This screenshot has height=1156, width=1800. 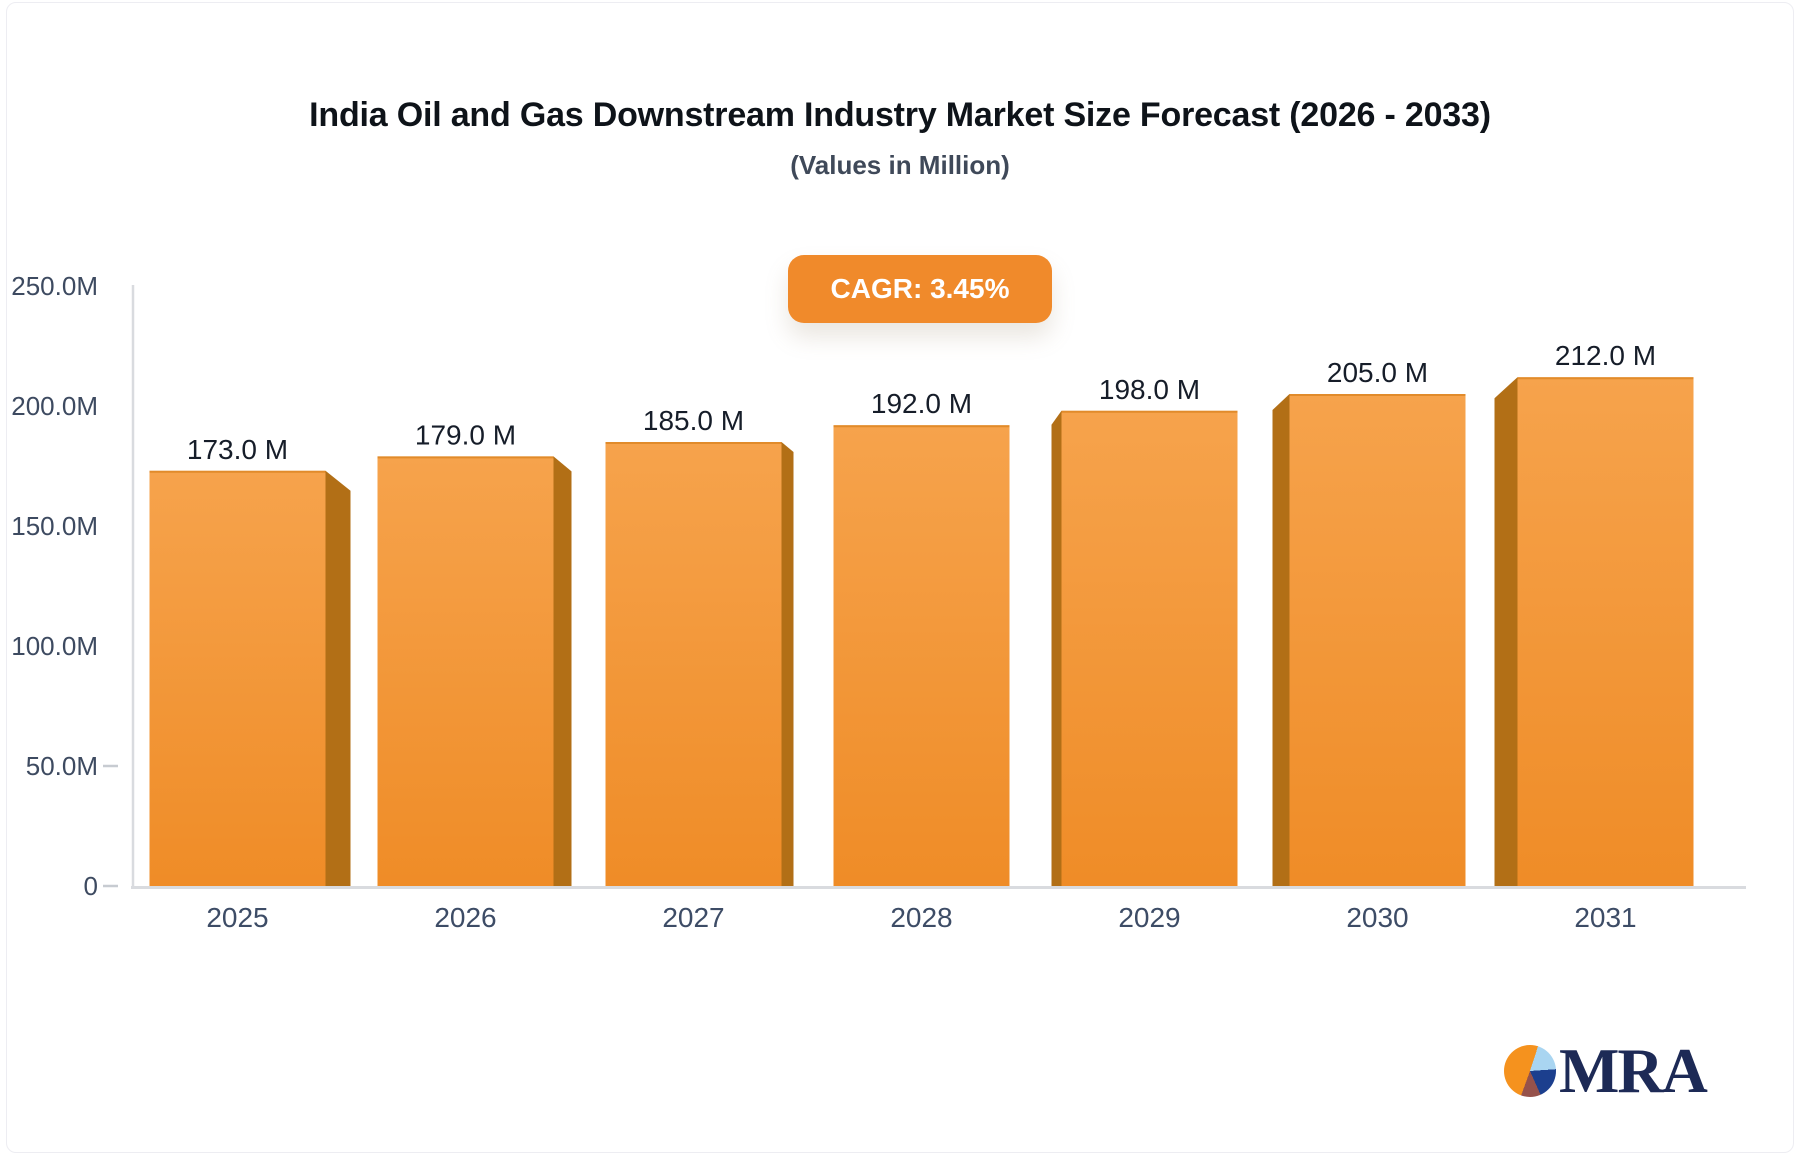 I want to click on x-axis-label: 2025, so click(x=237, y=917).